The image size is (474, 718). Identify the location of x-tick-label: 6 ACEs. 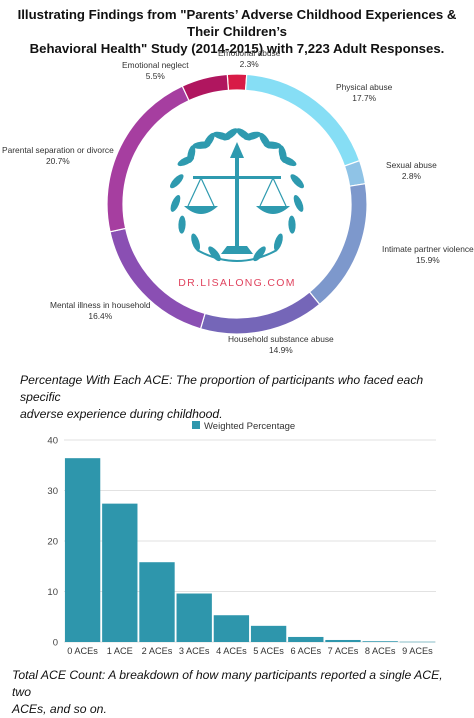
(305, 651).